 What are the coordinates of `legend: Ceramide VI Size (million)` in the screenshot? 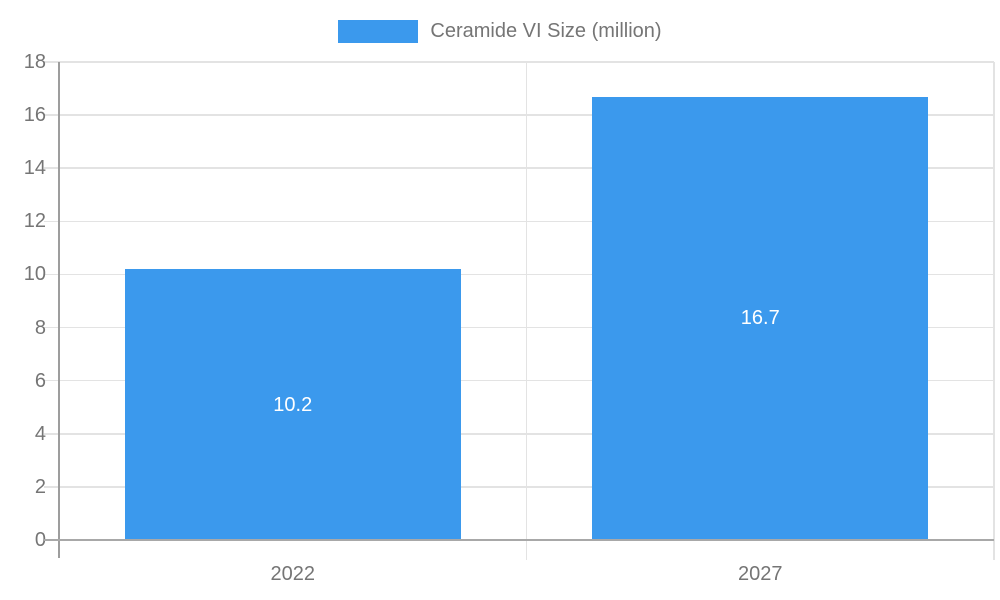 It's located at (500, 31).